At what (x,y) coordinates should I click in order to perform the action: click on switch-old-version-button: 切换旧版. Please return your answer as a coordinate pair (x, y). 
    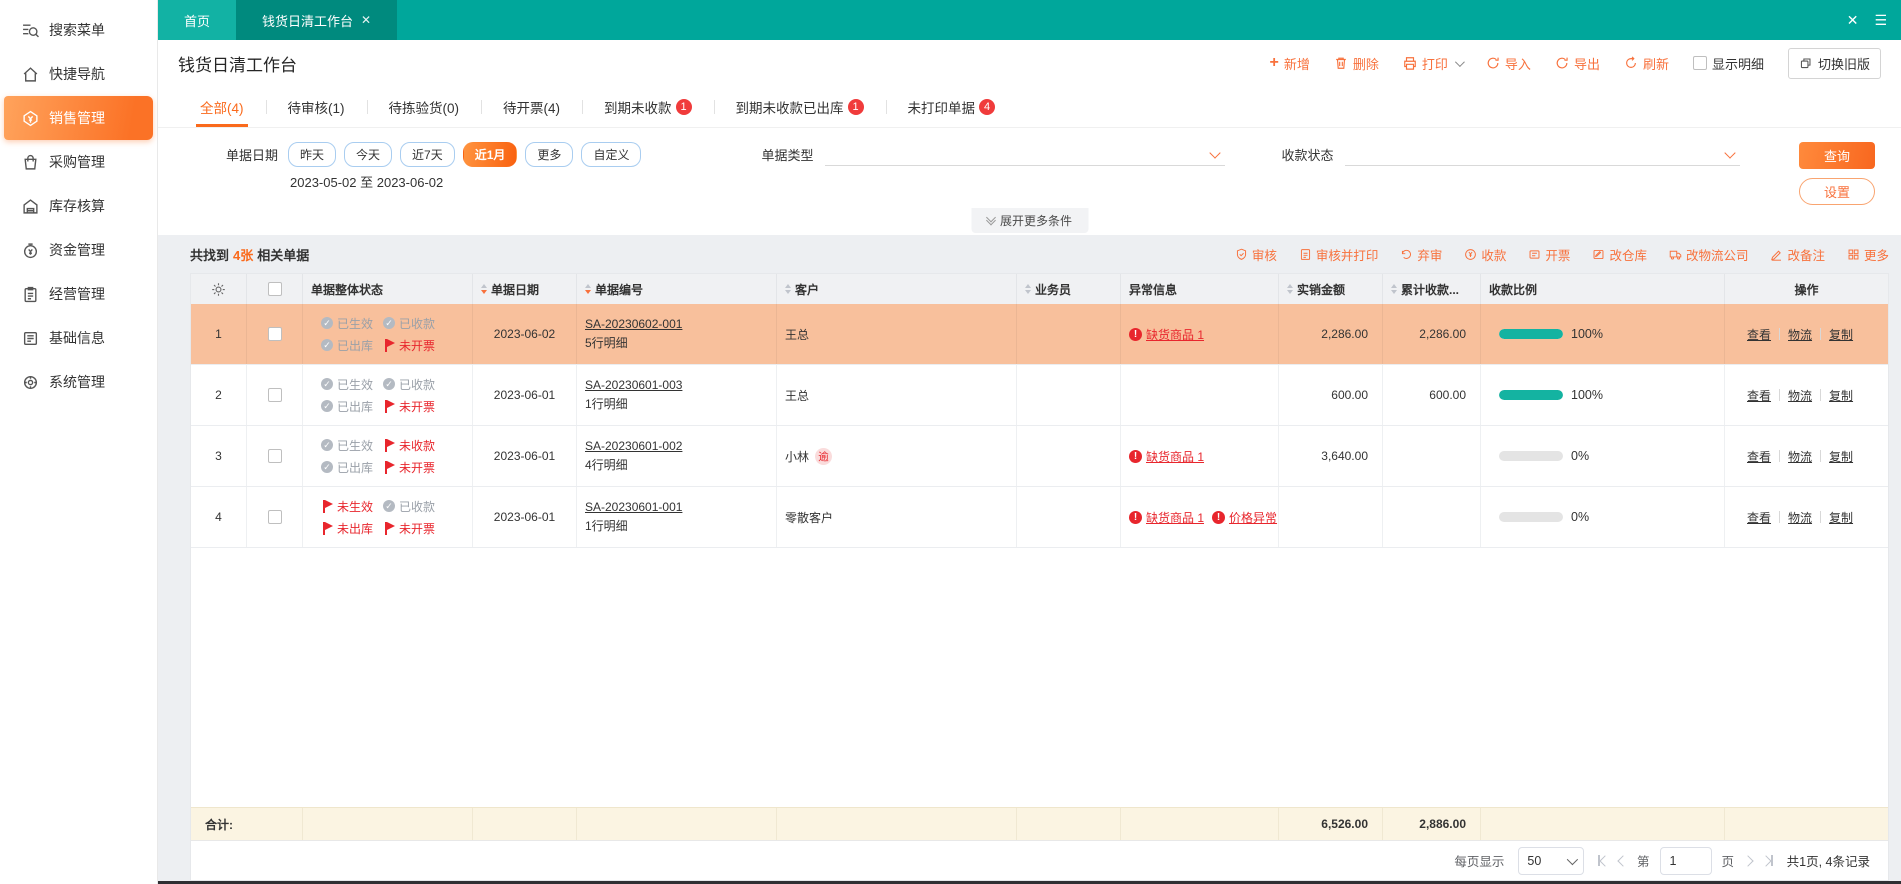
    Looking at the image, I should click on (1834, 63).